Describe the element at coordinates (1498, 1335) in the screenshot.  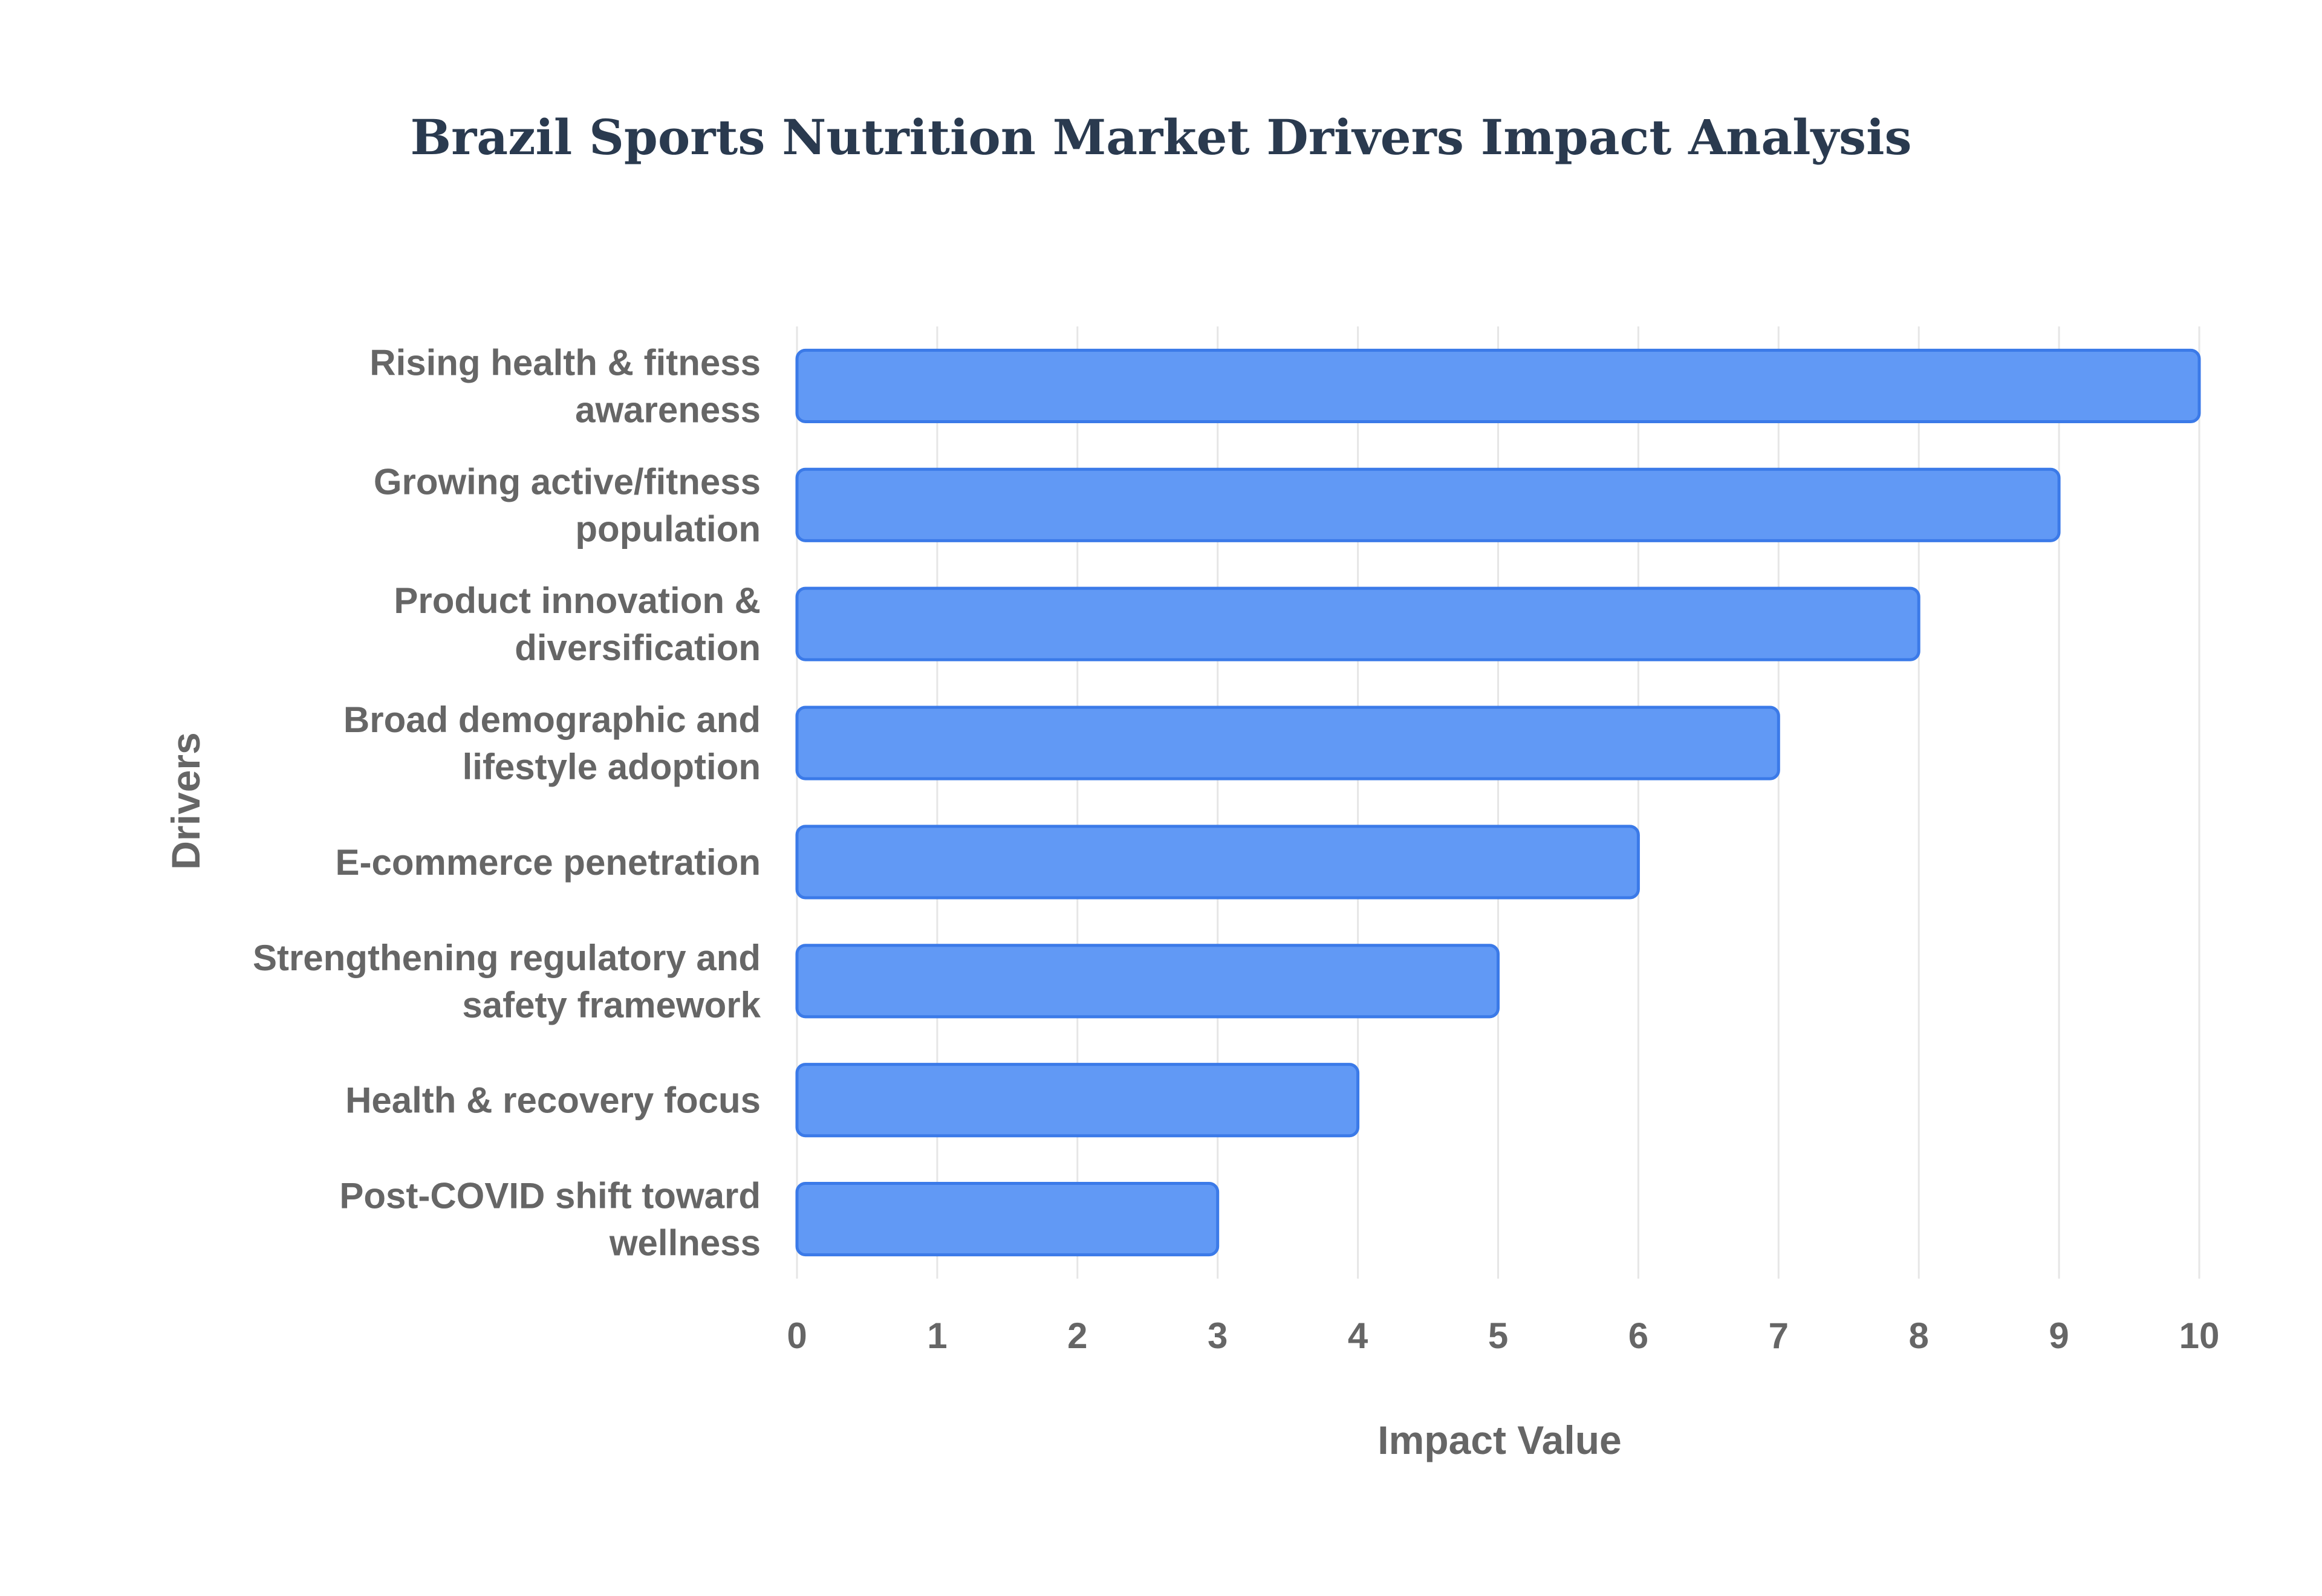
I see `x-tick-label: 5` at that location.